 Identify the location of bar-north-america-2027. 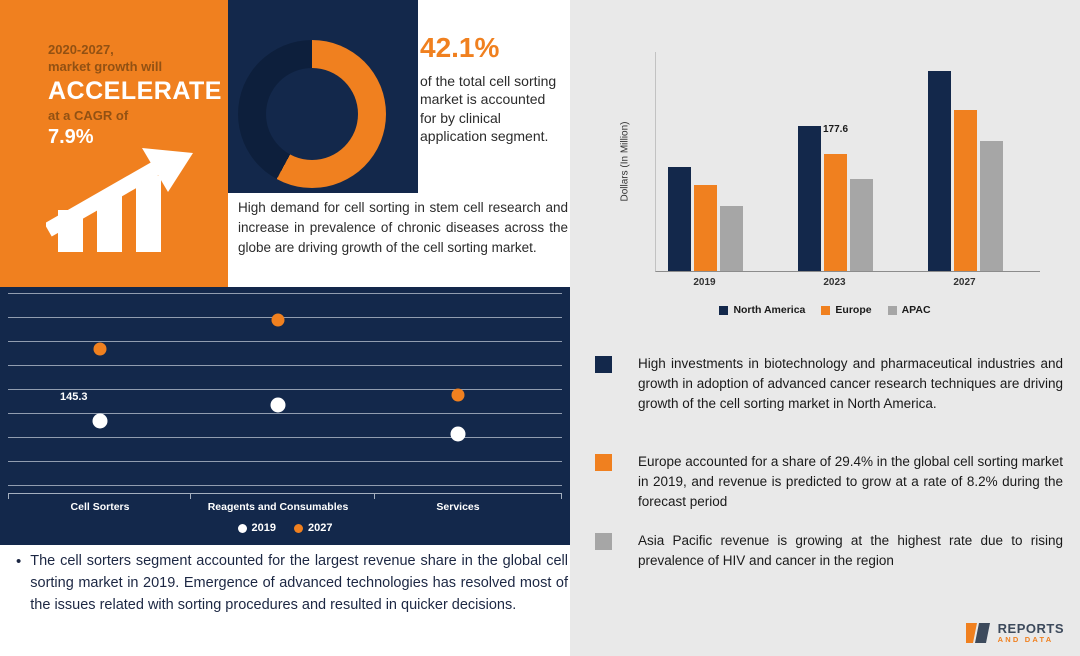
(939, 171).